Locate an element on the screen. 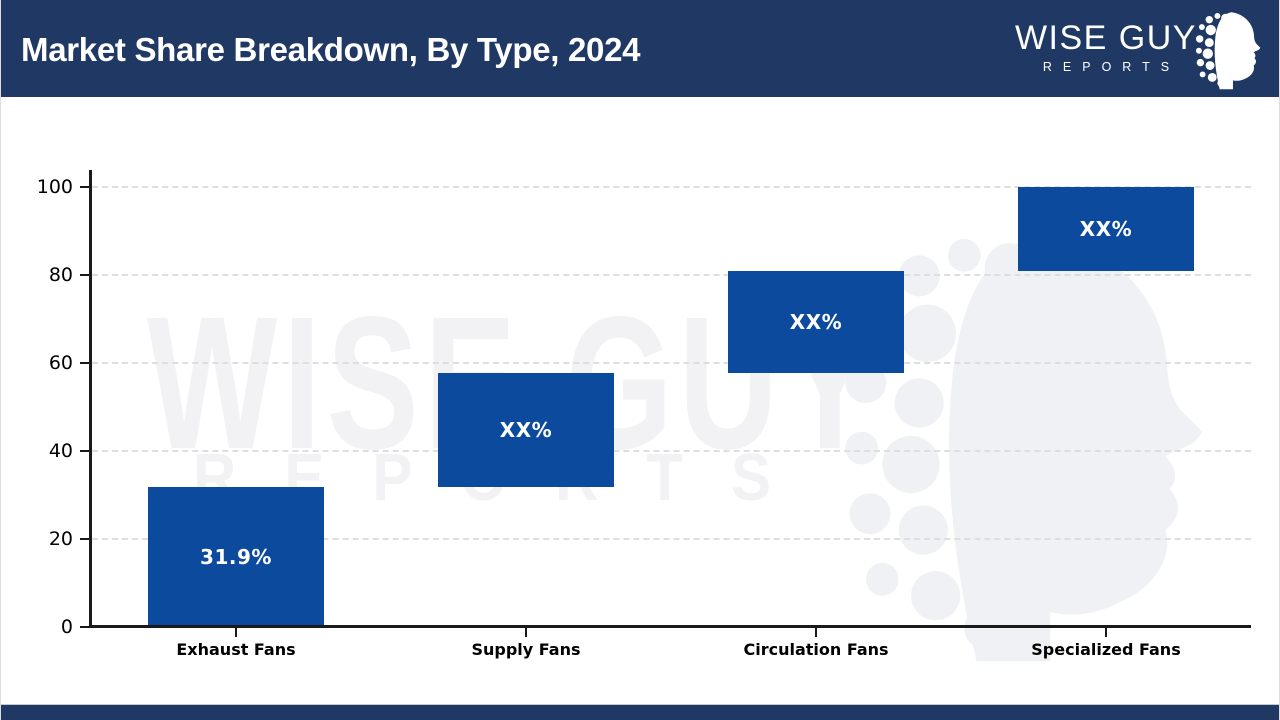 Image resolution: width=1280 pixels, height=720 pixels. x-axis-line is located at coordinates (670, 626).